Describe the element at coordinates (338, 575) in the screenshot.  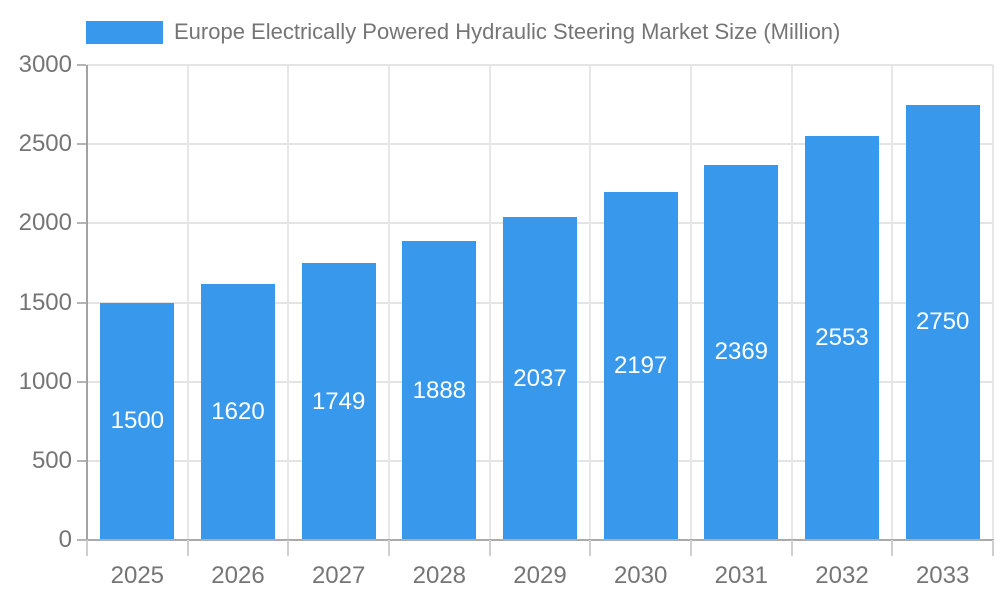
I see `x-tick-label: 2027` at that location.